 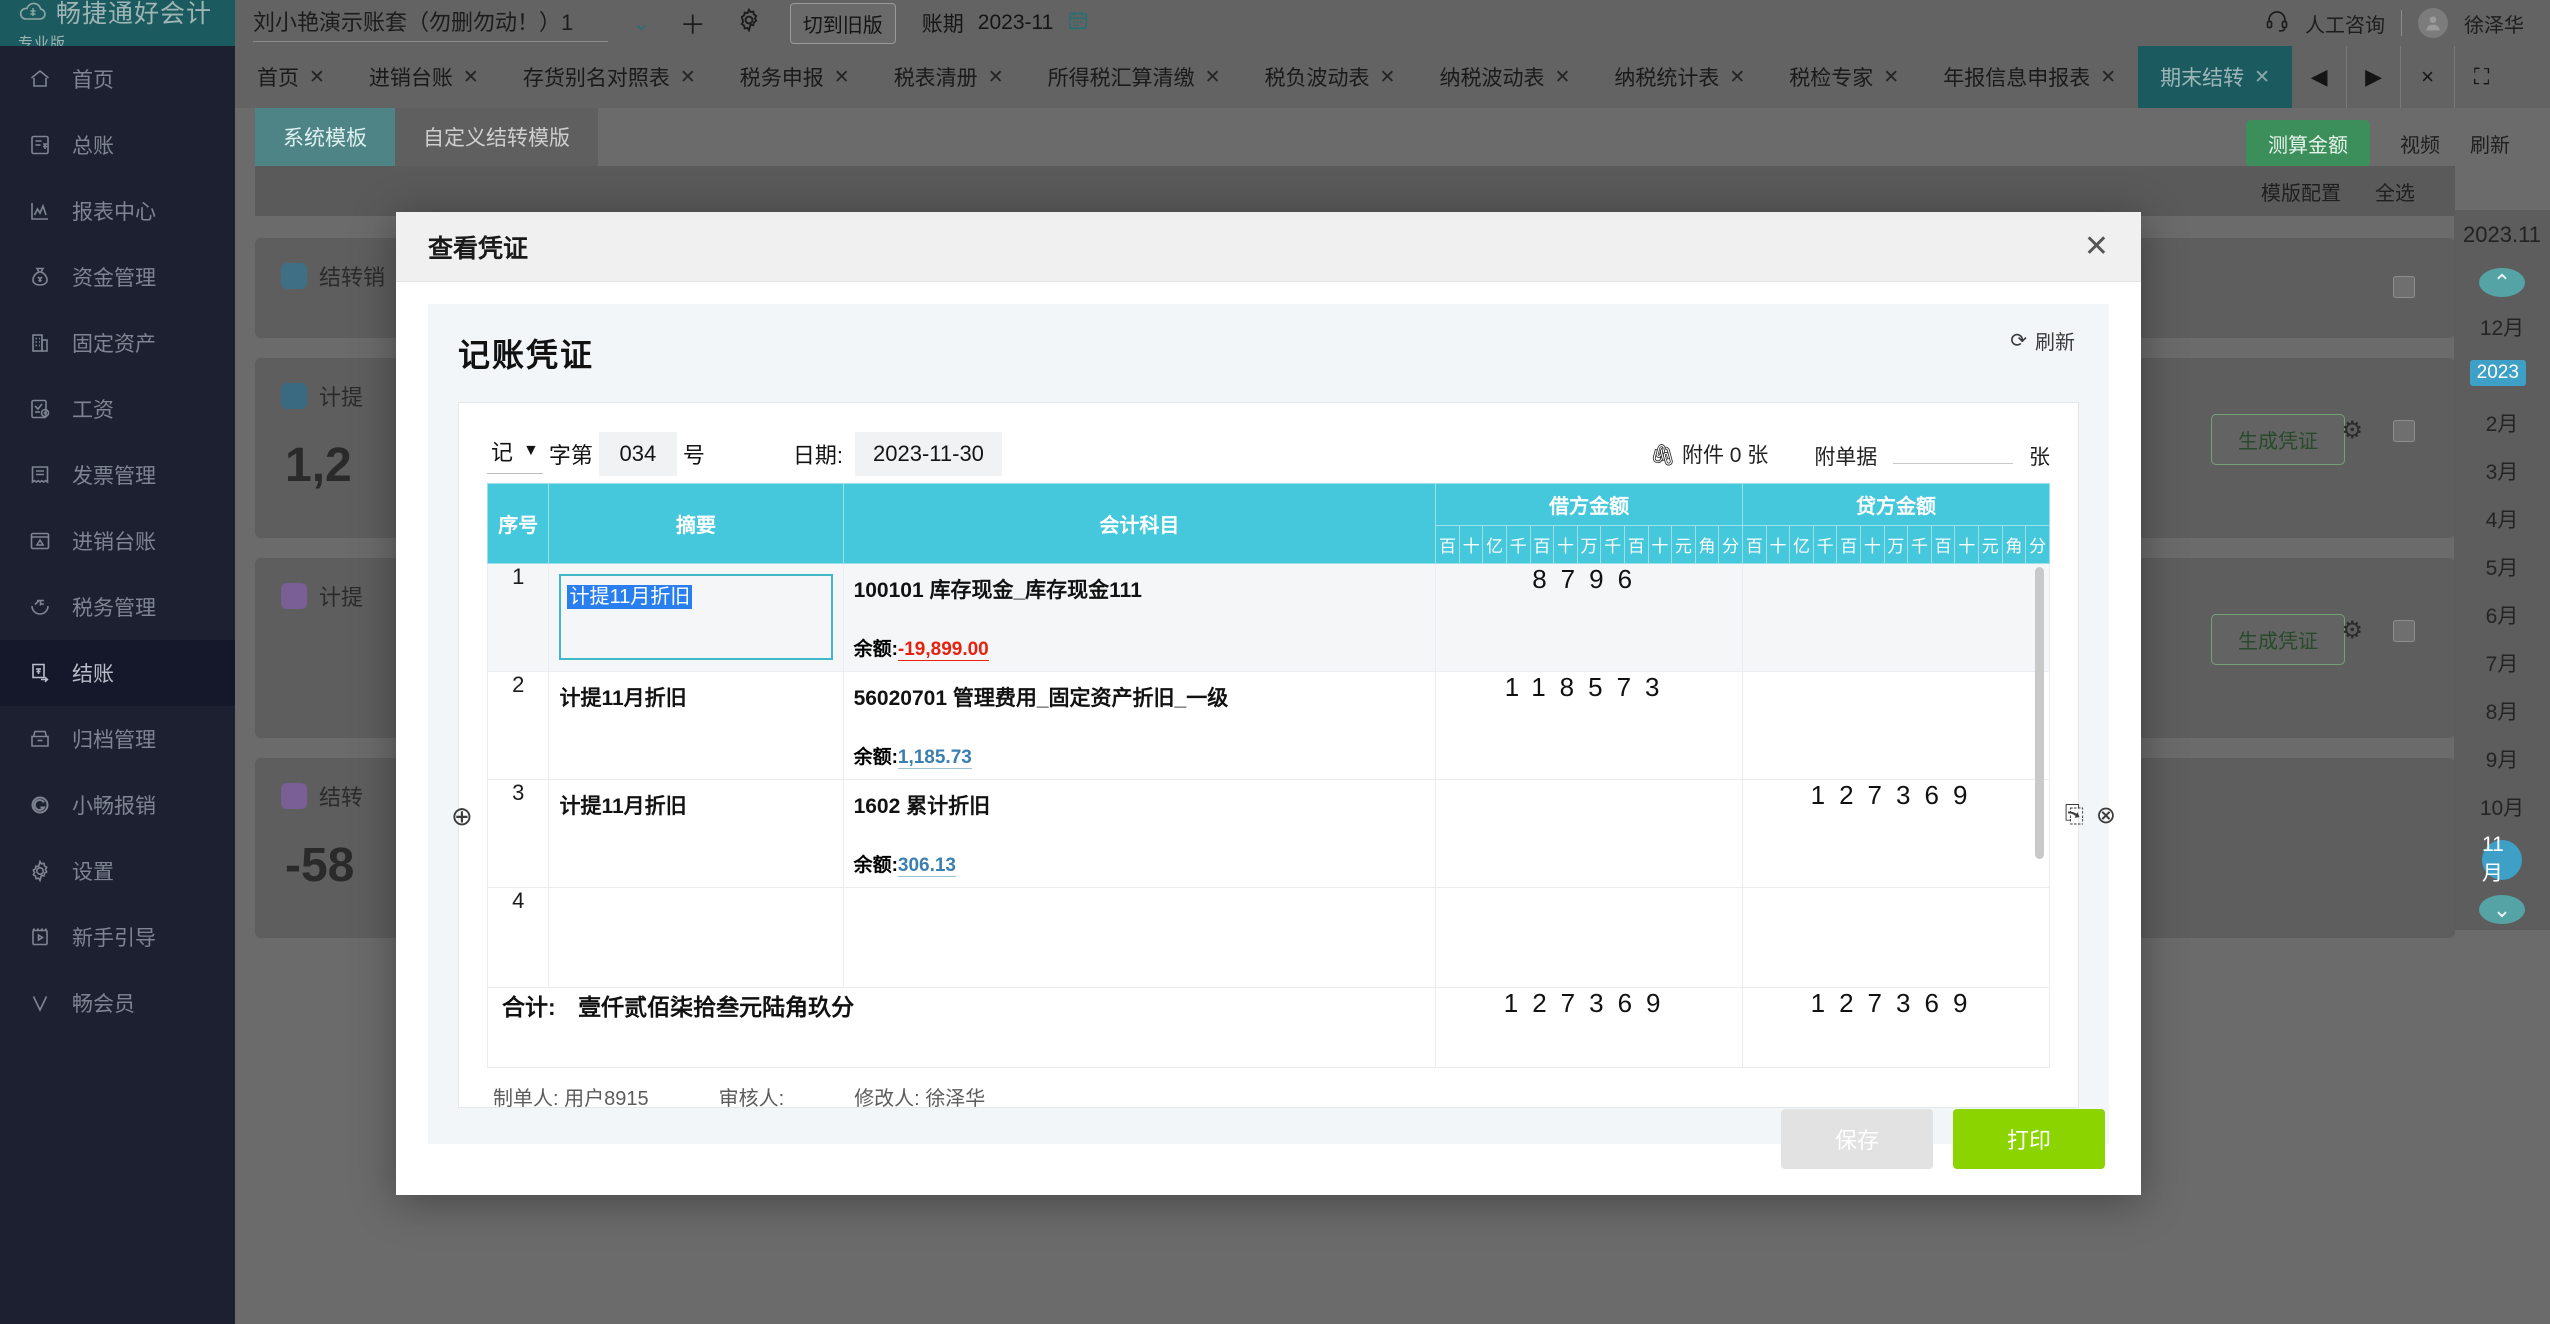 I want to click on rail-scroll-down-button: ⌄, so click(x=2502, y=909).